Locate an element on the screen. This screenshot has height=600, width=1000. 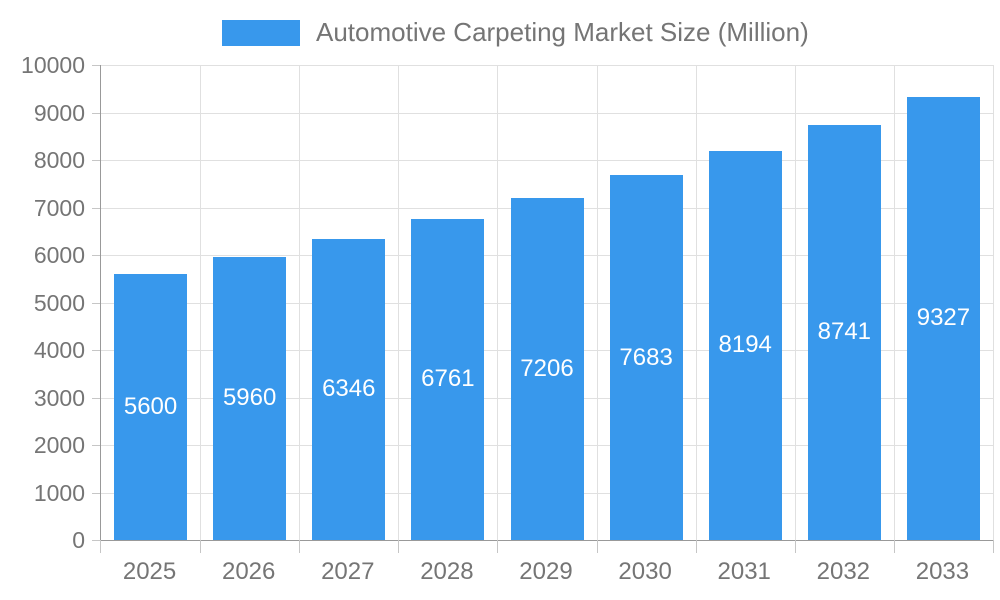
x-axis-label: 2030 is located at coordinates (645, 571).